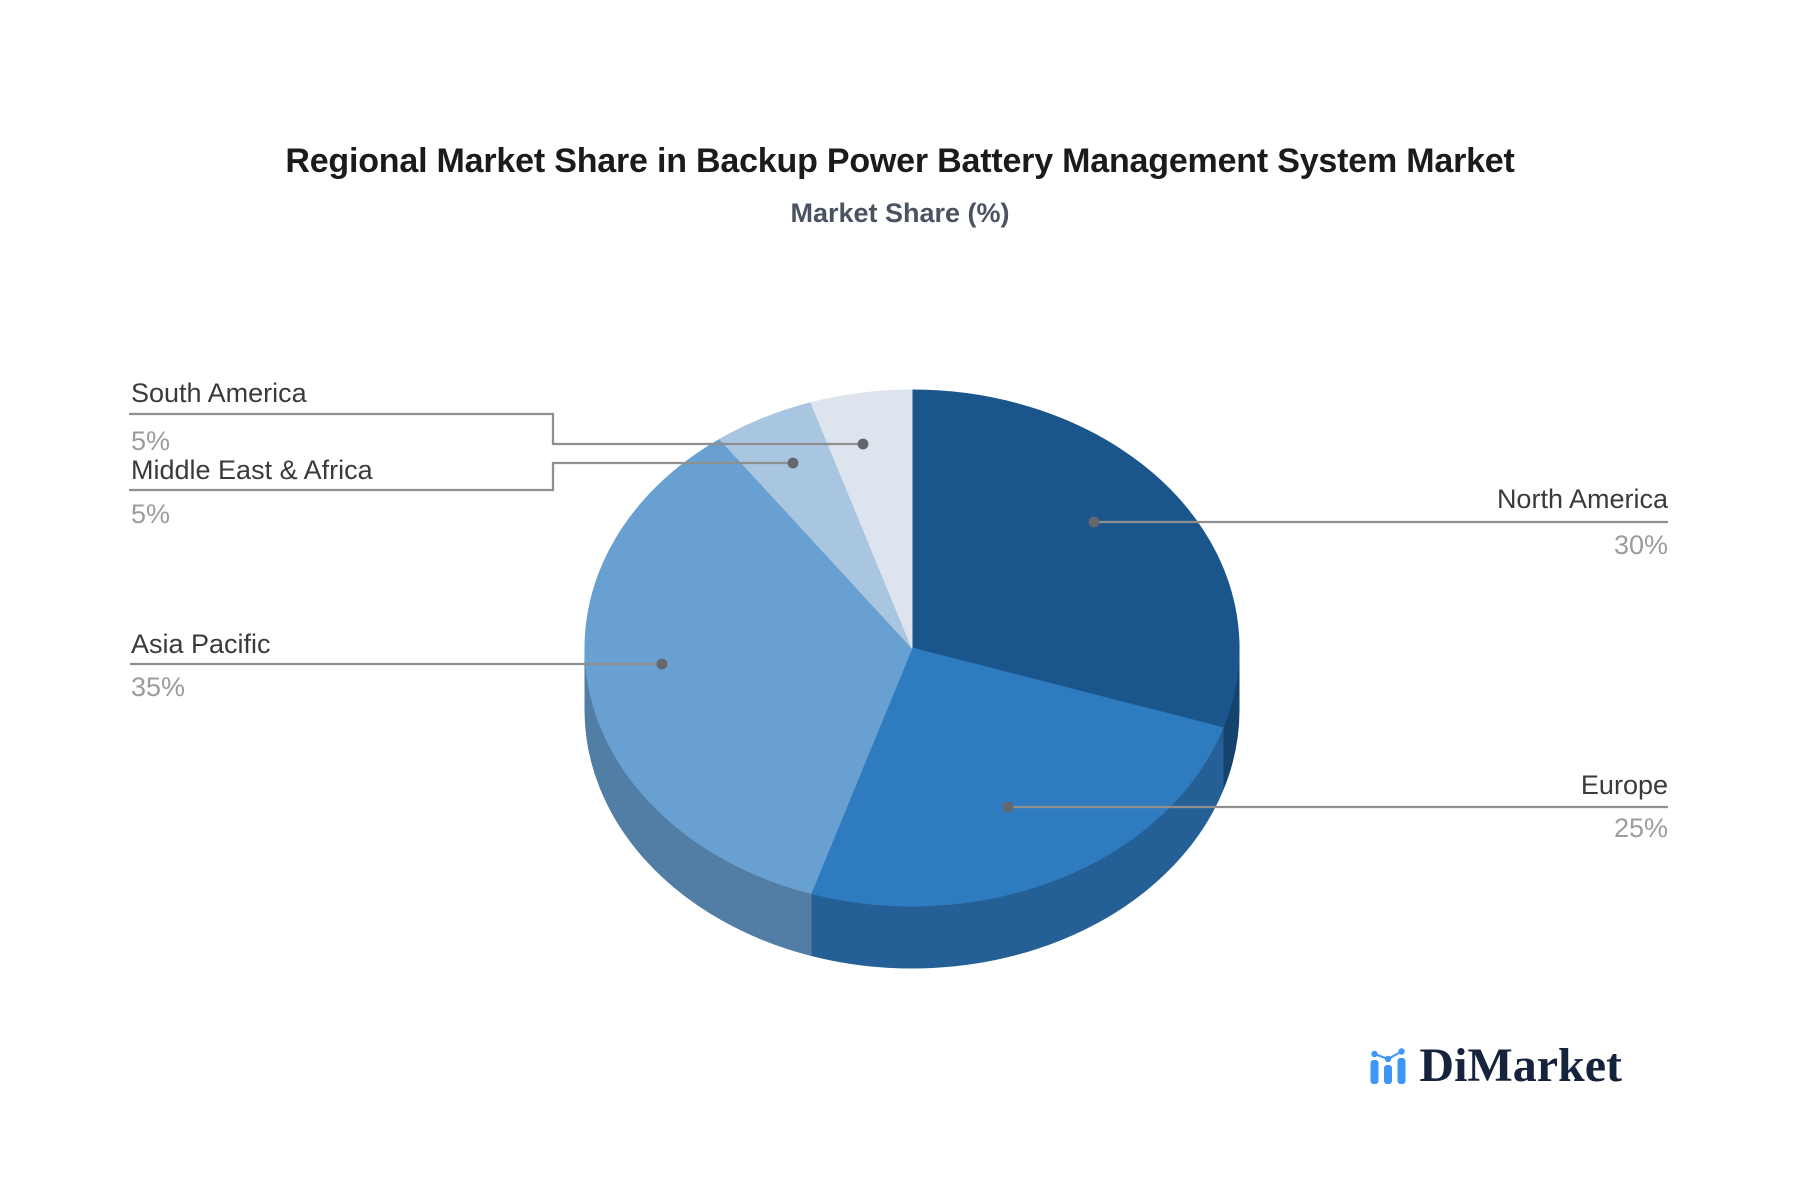 This screenshot has height=1196, width=1800. I want to click on label-south-america: South America, so click(219, 393).